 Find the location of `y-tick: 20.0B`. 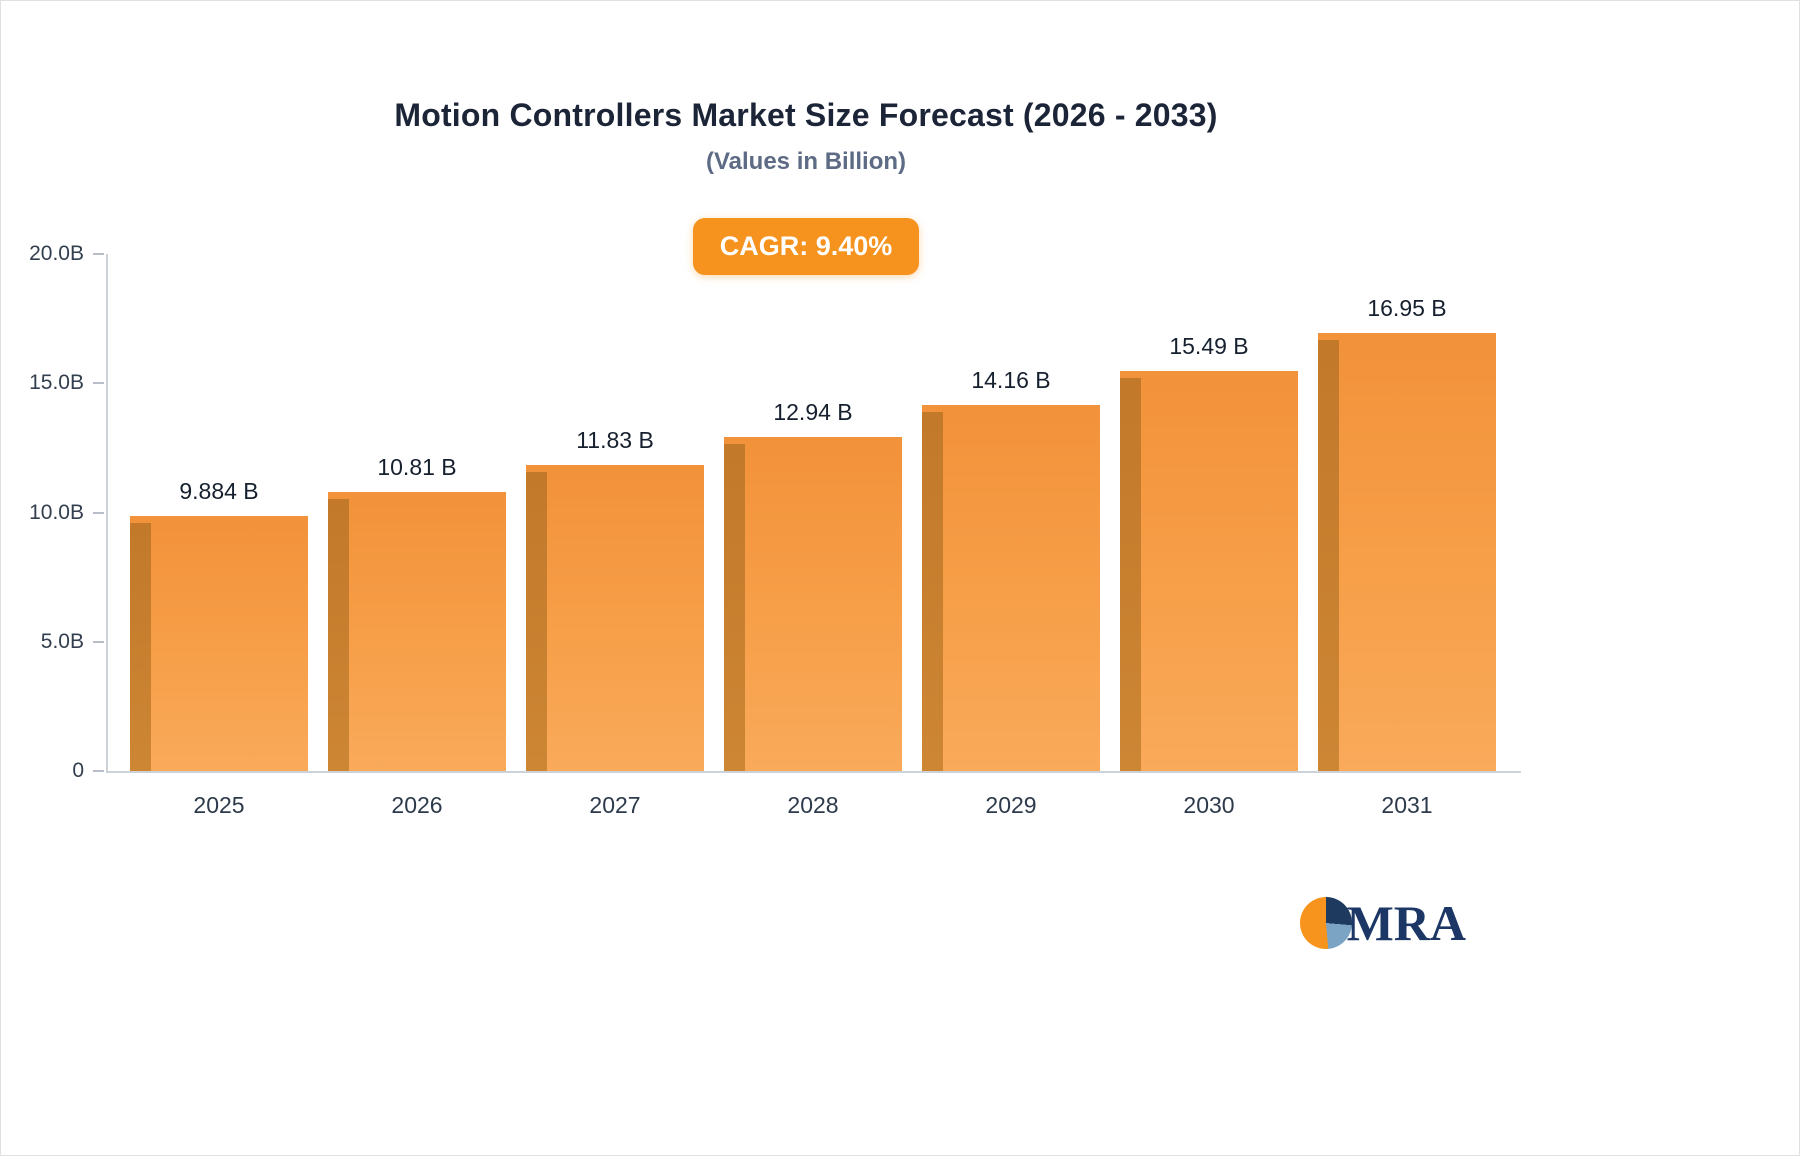

y-tick: 20.0B is located at coordinates (66, 254).